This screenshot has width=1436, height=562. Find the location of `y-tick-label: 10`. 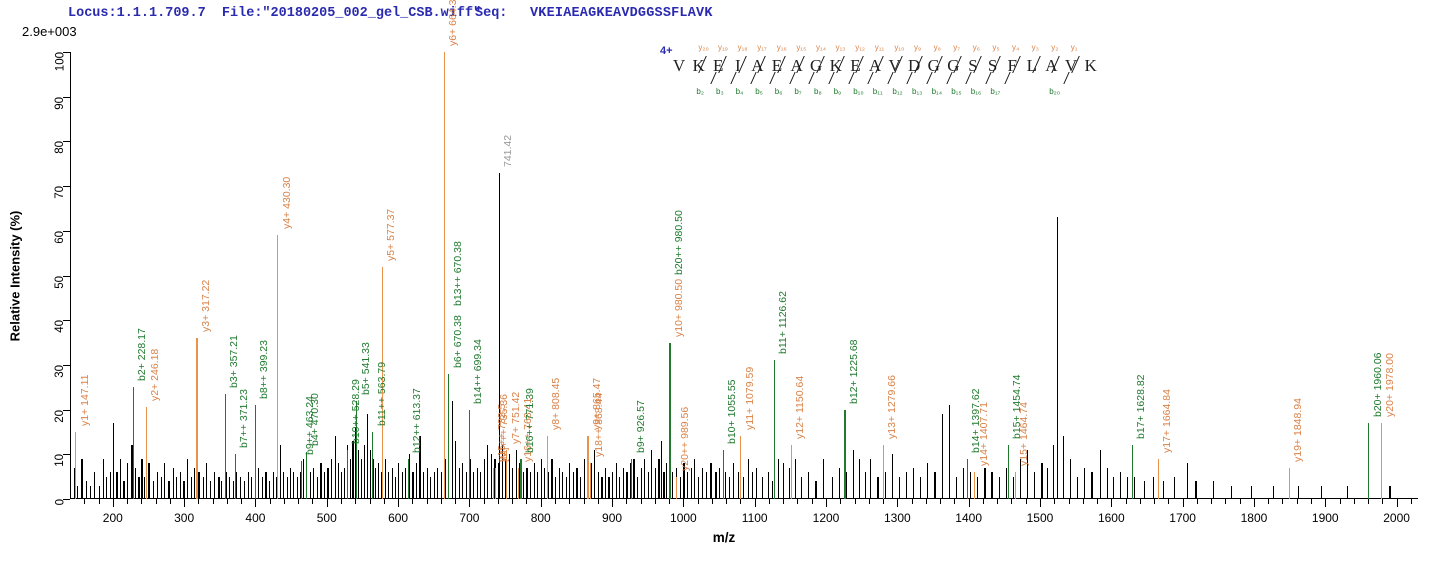

y-tick-label: 10 is located at coordinates (60, 461).